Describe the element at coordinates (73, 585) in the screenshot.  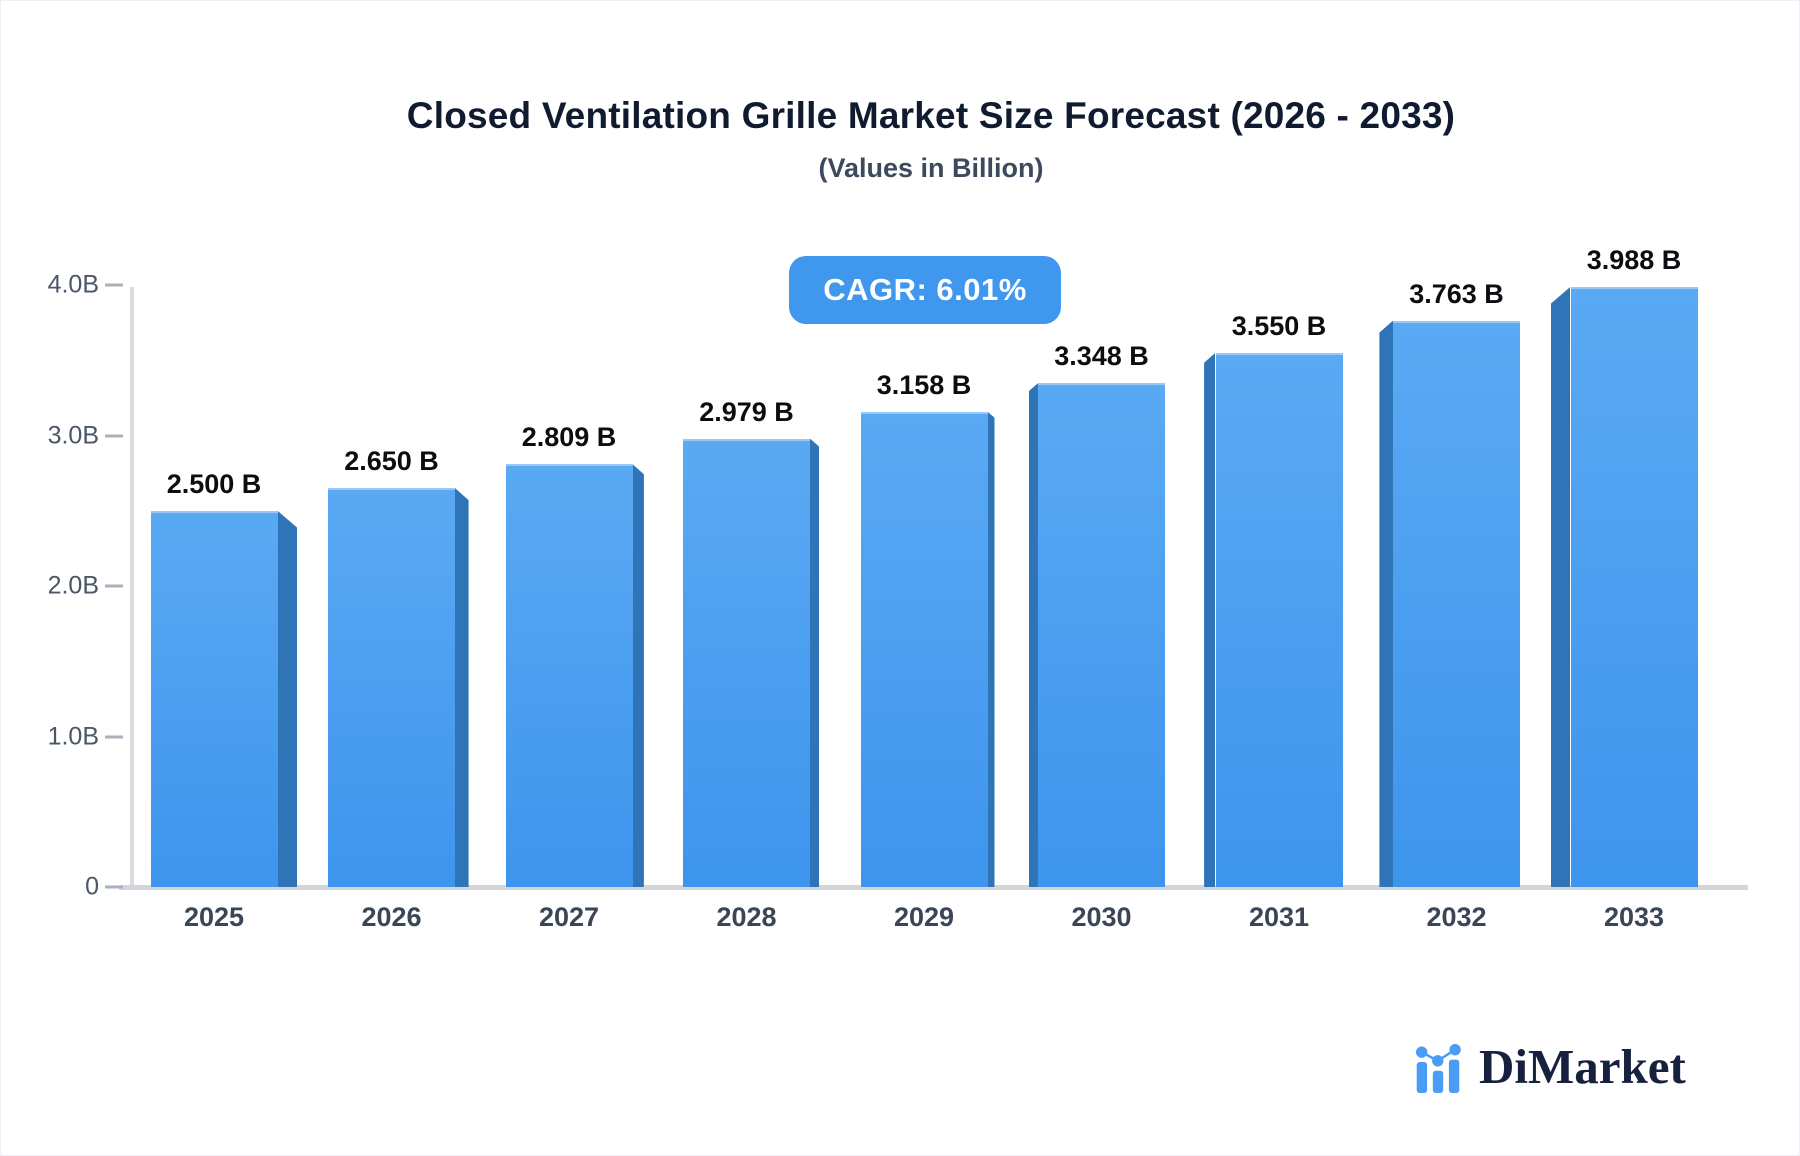
I see `y-axis-tick-label: 2.0B` at that location.